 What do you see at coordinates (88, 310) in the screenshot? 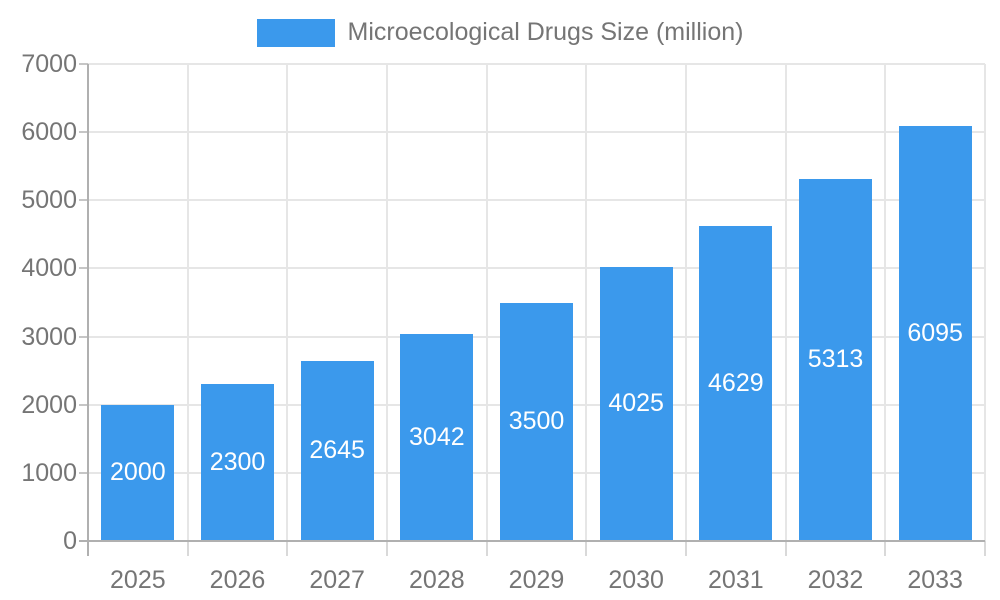
I see `y-axis-line` at bounding box center [88, 310].